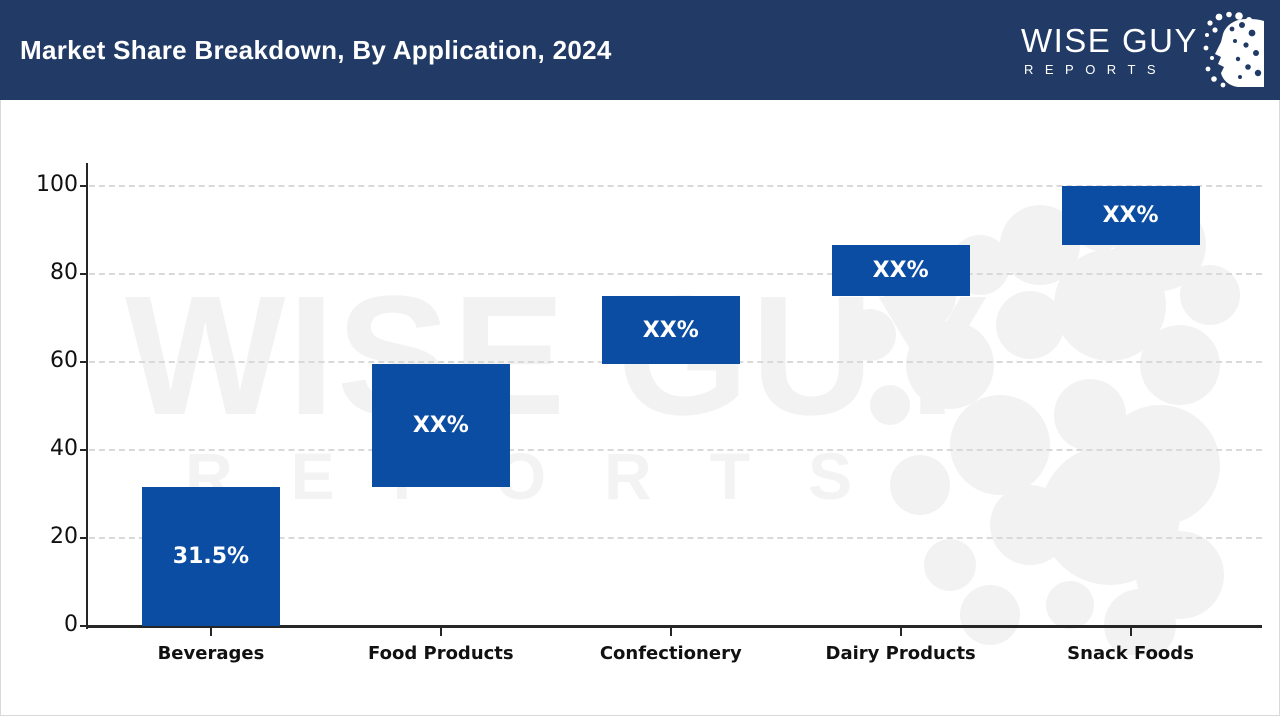 This screenshot has width=1280, height=720. I want to click on x-axis-label: Food Products, so click(441, 653).